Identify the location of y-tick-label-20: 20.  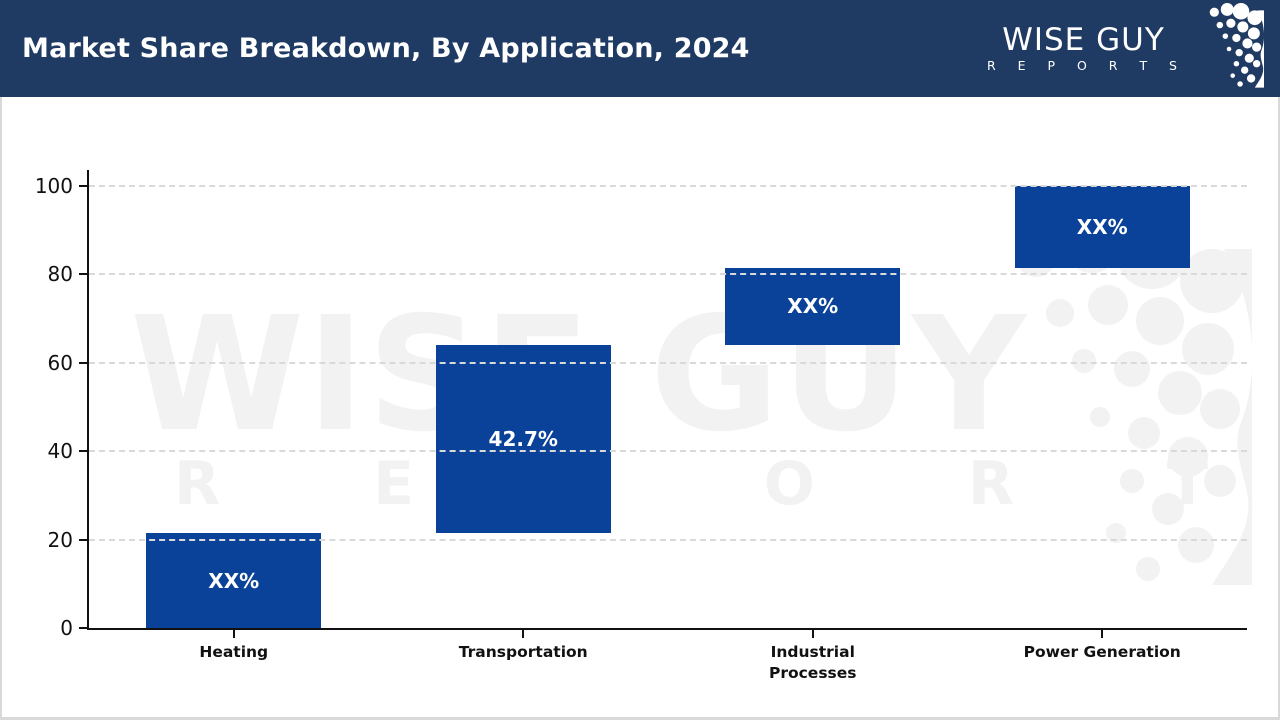
(60, 539).